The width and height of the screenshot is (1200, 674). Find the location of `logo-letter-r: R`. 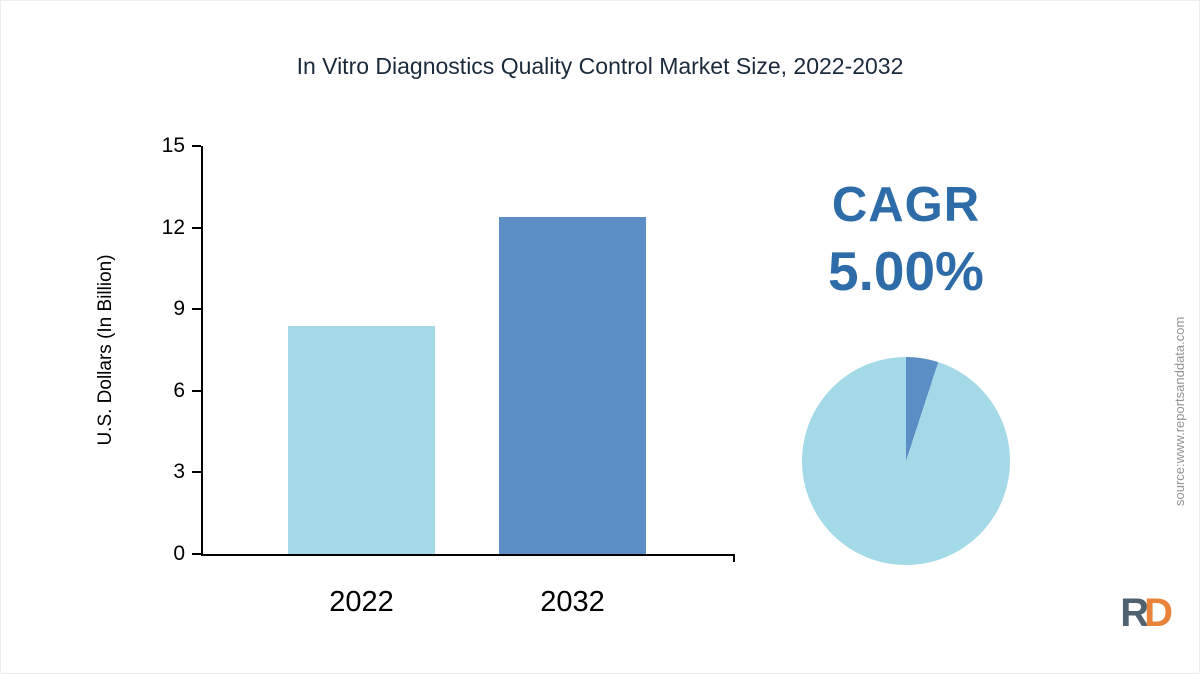

logo-letter-r: R is located at coordinates (1135, 613).